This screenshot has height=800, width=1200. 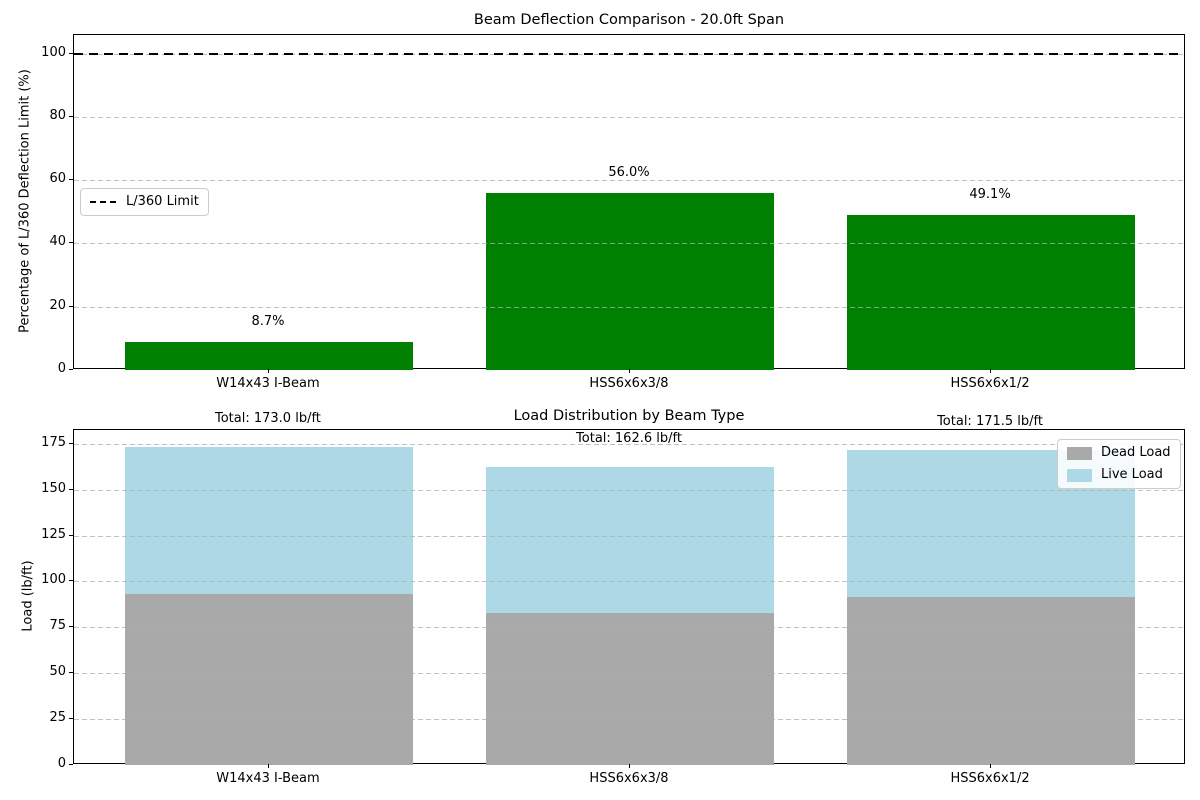 I want to click on load-chart-title: Load Distribution by Beam Type, so click(x=629, y=416).